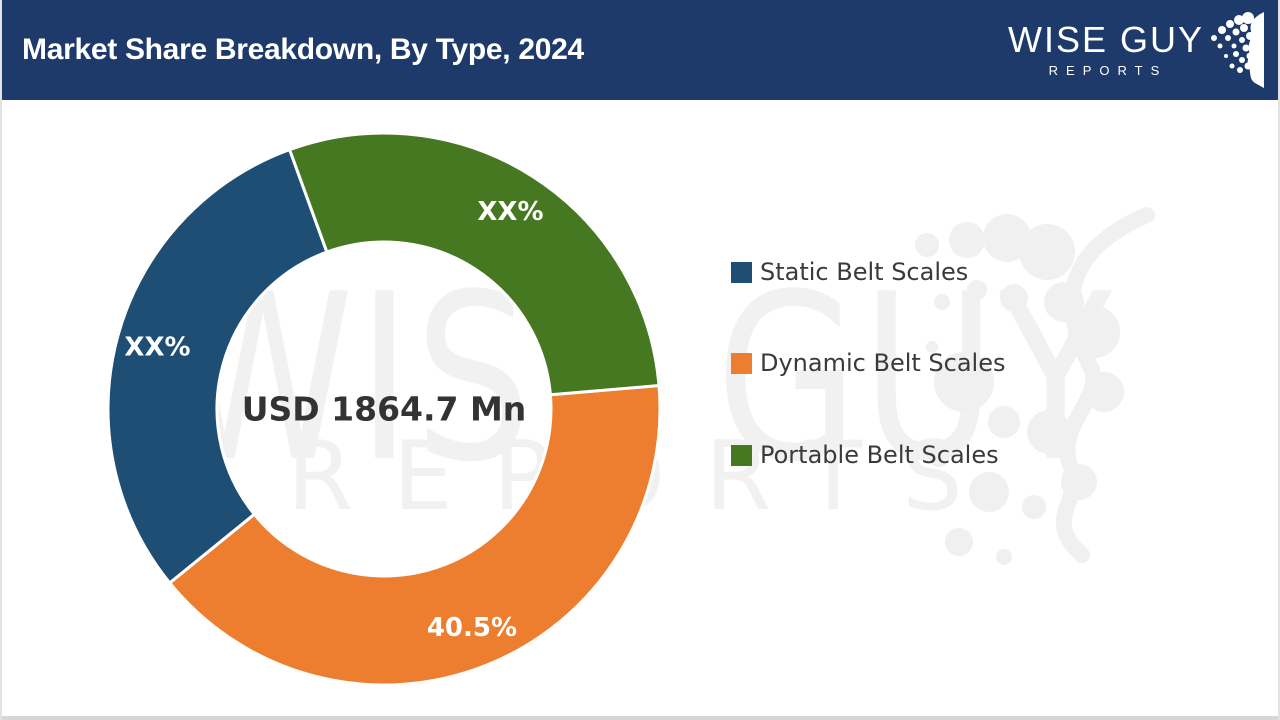  I want to click on pie-slice-label-dynamic-belt-scales: 40.5%, so click(472, 628).